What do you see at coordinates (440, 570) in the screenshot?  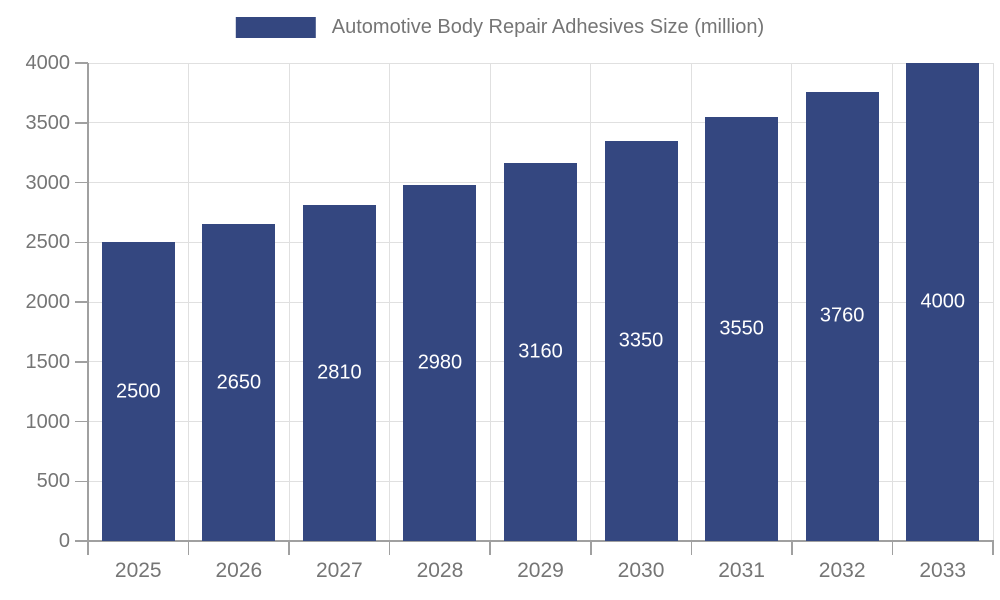 I see `x-tick-label: 2028` at bounding box center [440, 570].